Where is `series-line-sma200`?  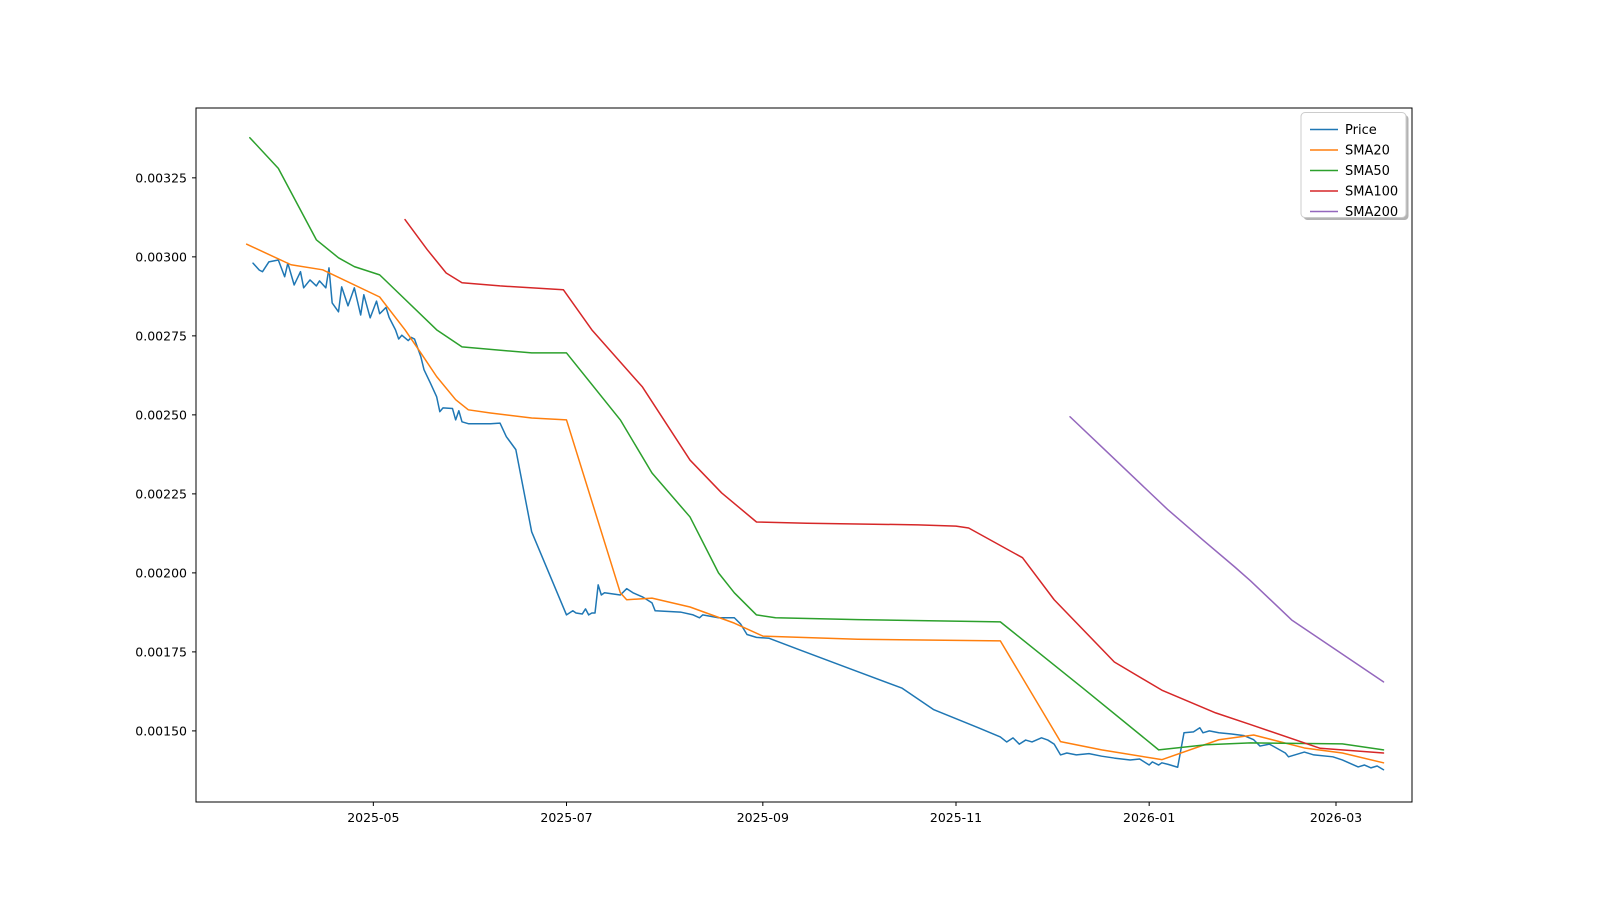 series-line-sma200 is located at coordinates (1227, 549).